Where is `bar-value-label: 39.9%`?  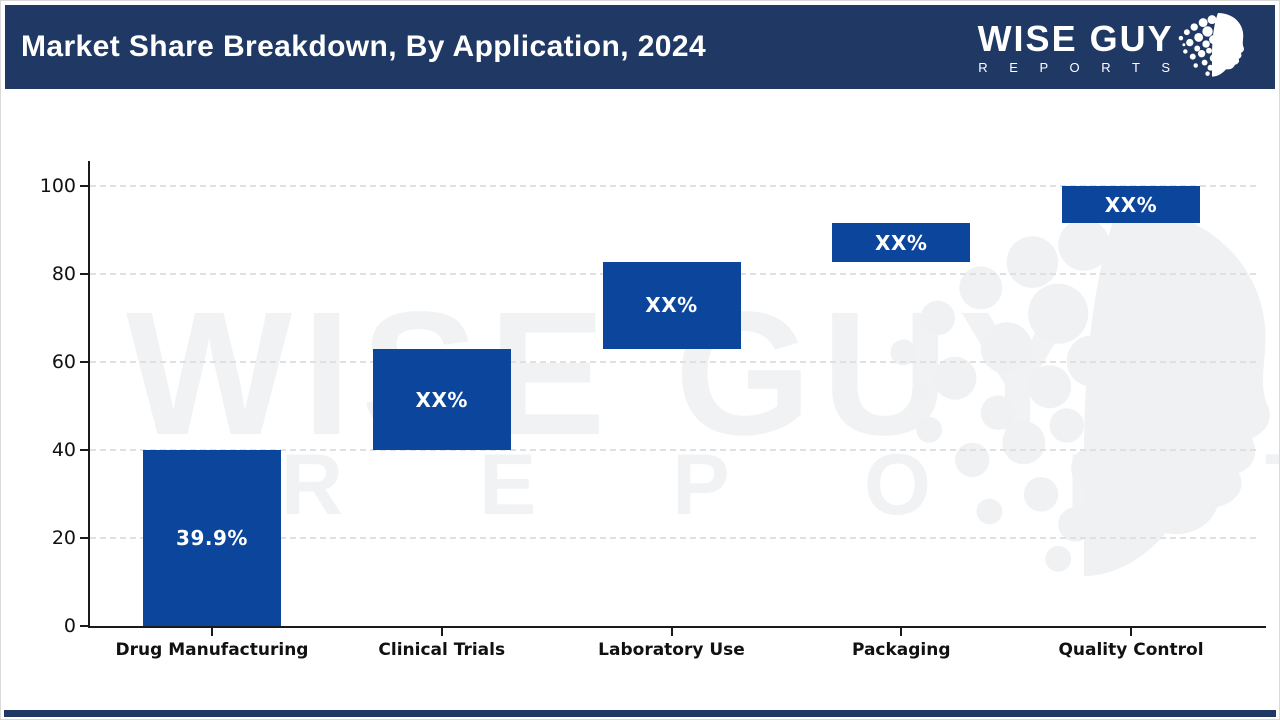 bar-value-label: 39.9% is located at coordinates (212, 538).